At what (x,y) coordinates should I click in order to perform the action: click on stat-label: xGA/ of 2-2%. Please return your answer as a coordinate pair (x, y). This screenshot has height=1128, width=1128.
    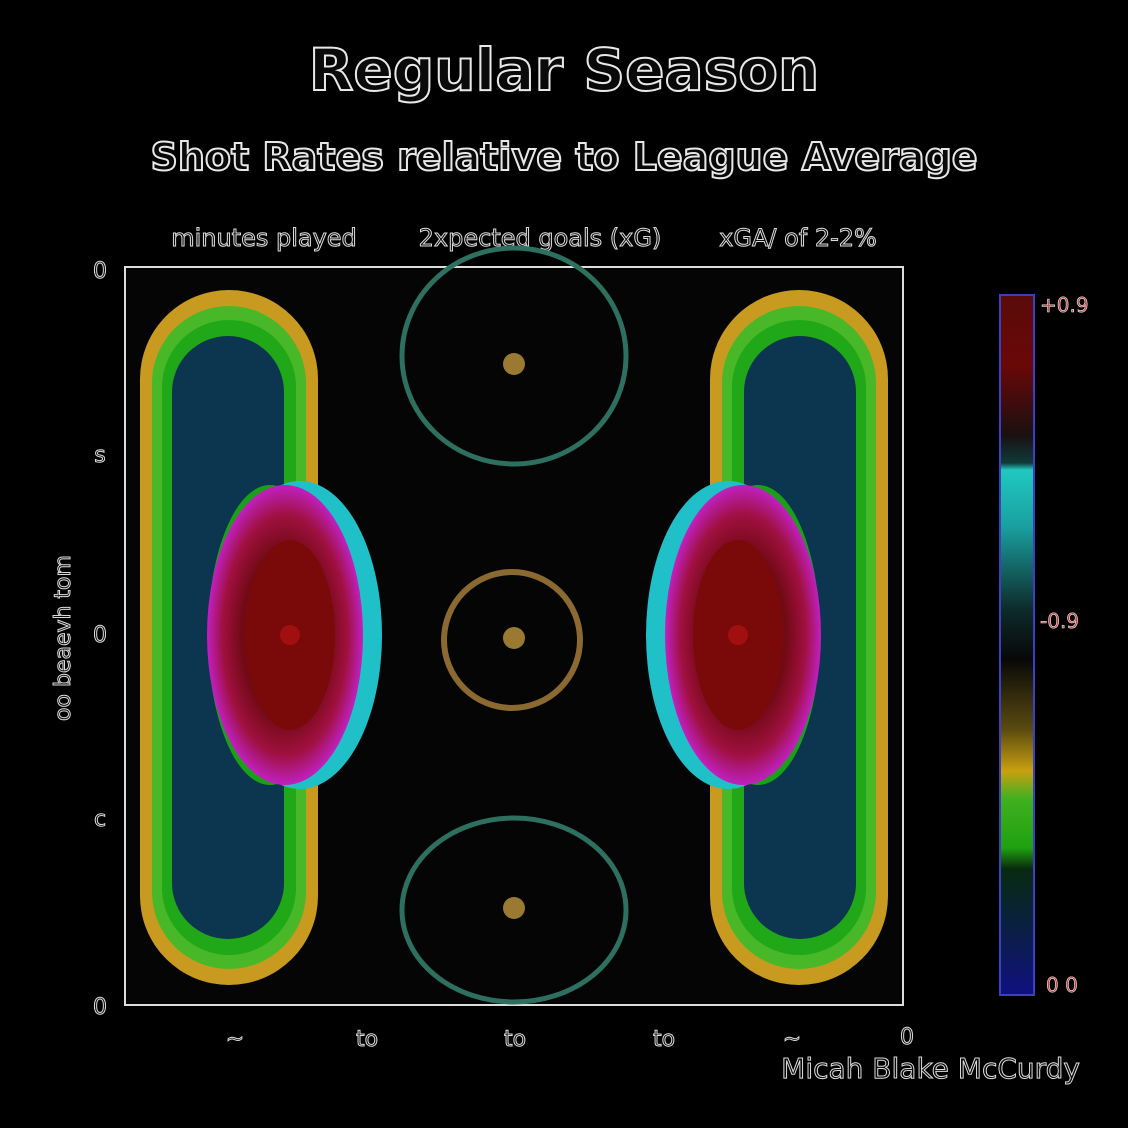
    Looking at the image, I should click on (798, 238).